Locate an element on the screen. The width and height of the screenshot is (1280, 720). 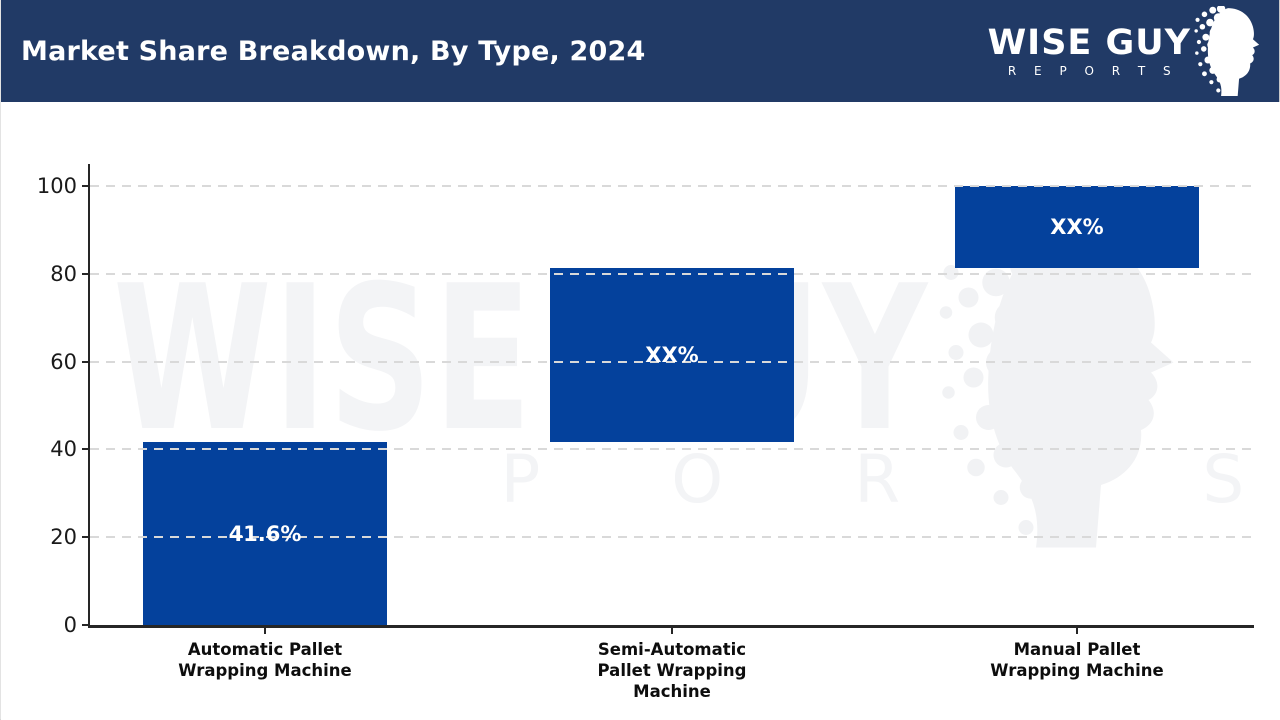
x-tick-label-1: Semi-Automatic Pallet Wrapping Machine is located at coordinates (672, 671).